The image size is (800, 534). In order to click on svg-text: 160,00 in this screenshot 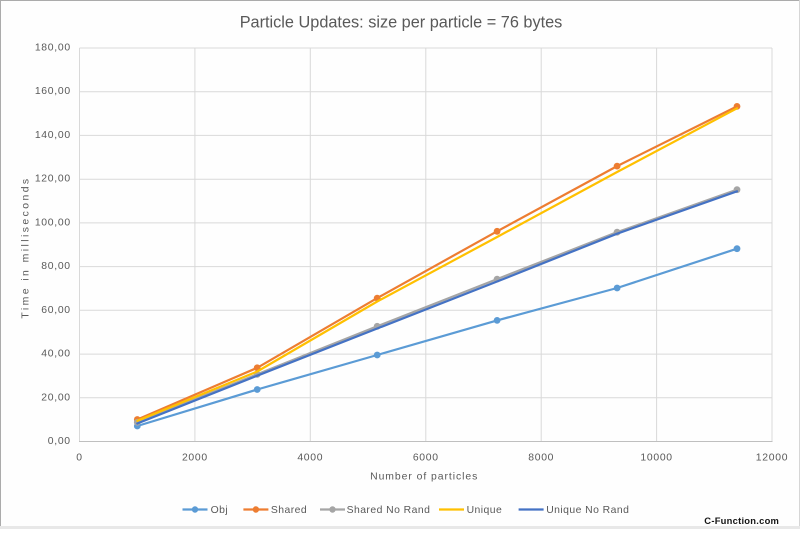, I will do `click(53, 91)`.